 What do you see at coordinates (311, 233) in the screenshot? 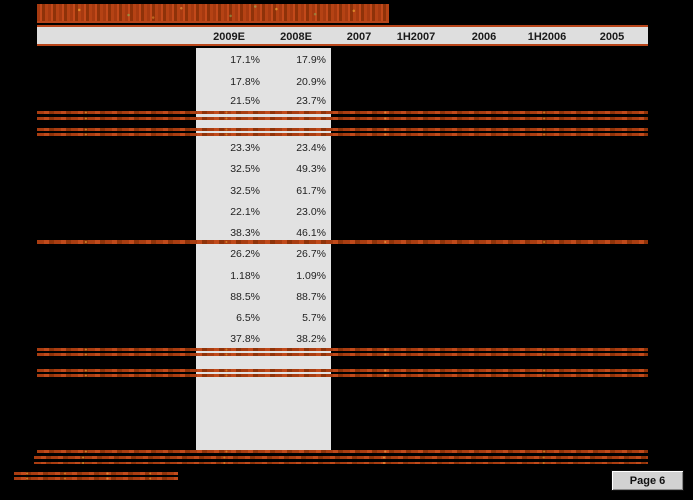
I see `cell-r8-2008e: 46.1%` at bounding box center [311, 233].